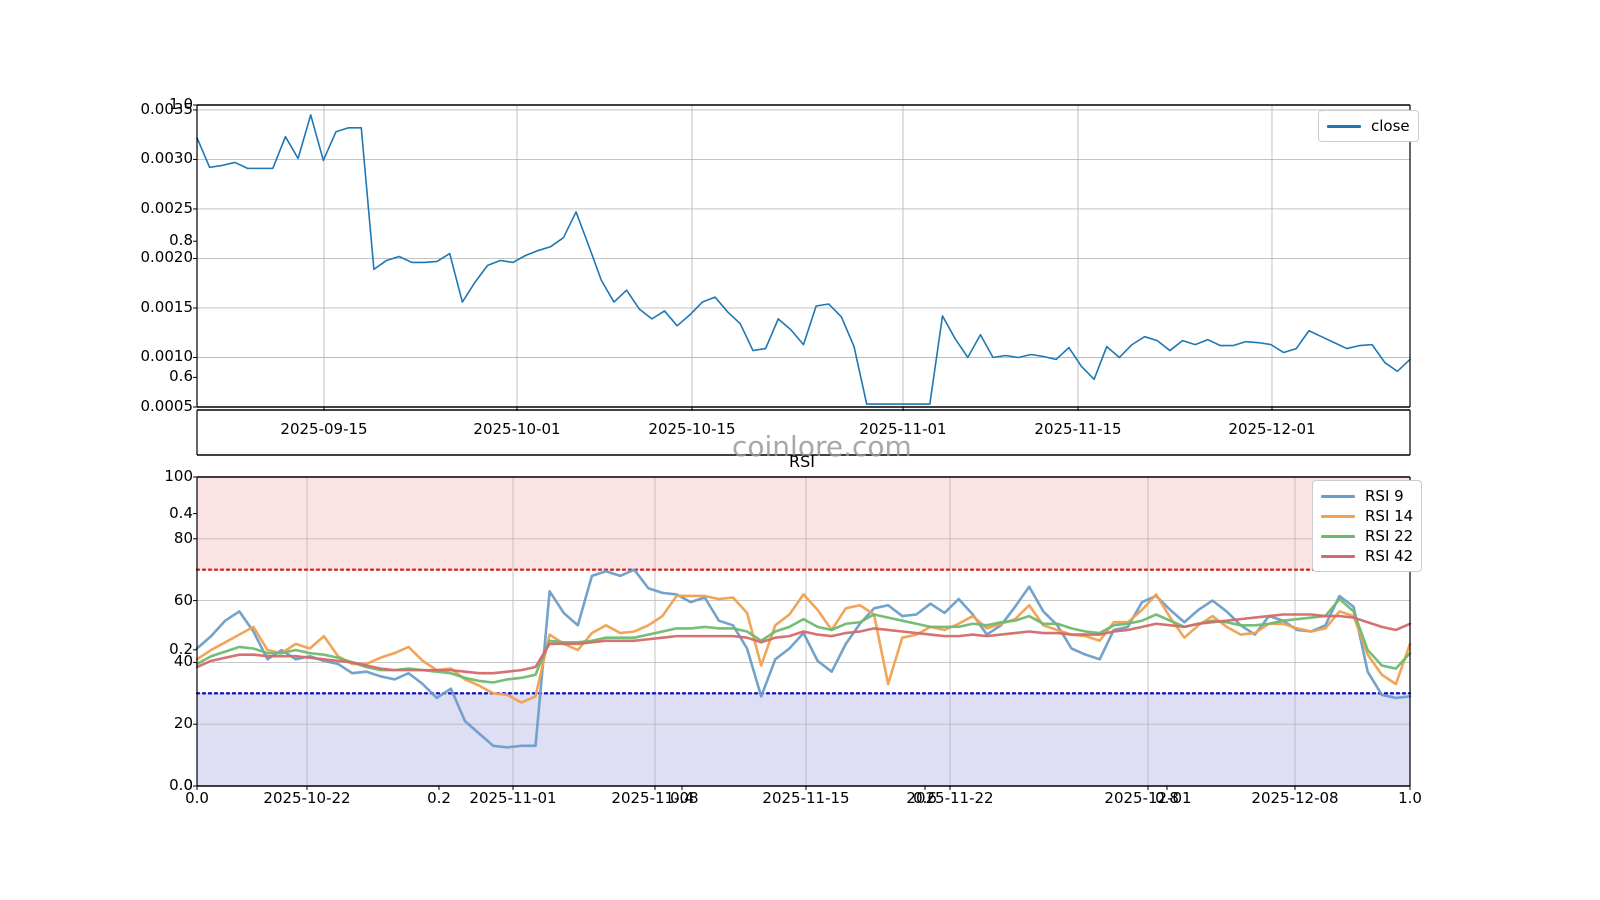 The image size is (1600, 900). What do you see at coordinates (167, 356) in the screenshot?
I see `price-ytick-0.0010: 0.0010` at bounding box center [167, 356].